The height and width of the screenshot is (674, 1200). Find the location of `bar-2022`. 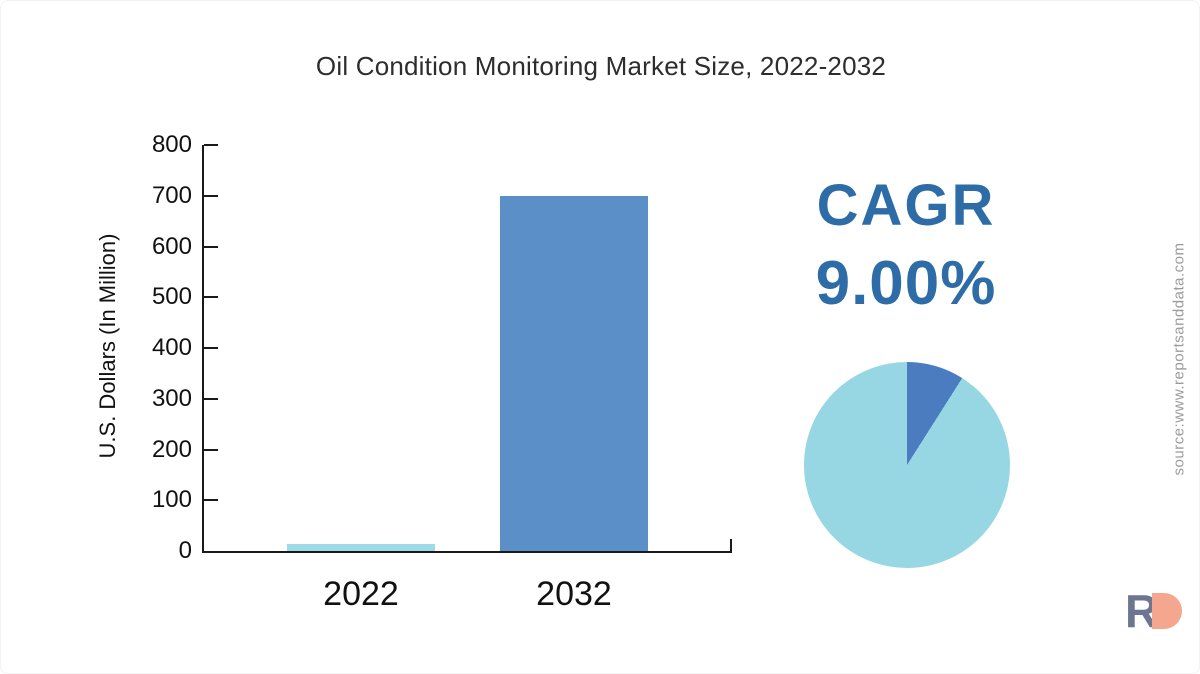

bar-2022 is located at coordinates (361, 547).